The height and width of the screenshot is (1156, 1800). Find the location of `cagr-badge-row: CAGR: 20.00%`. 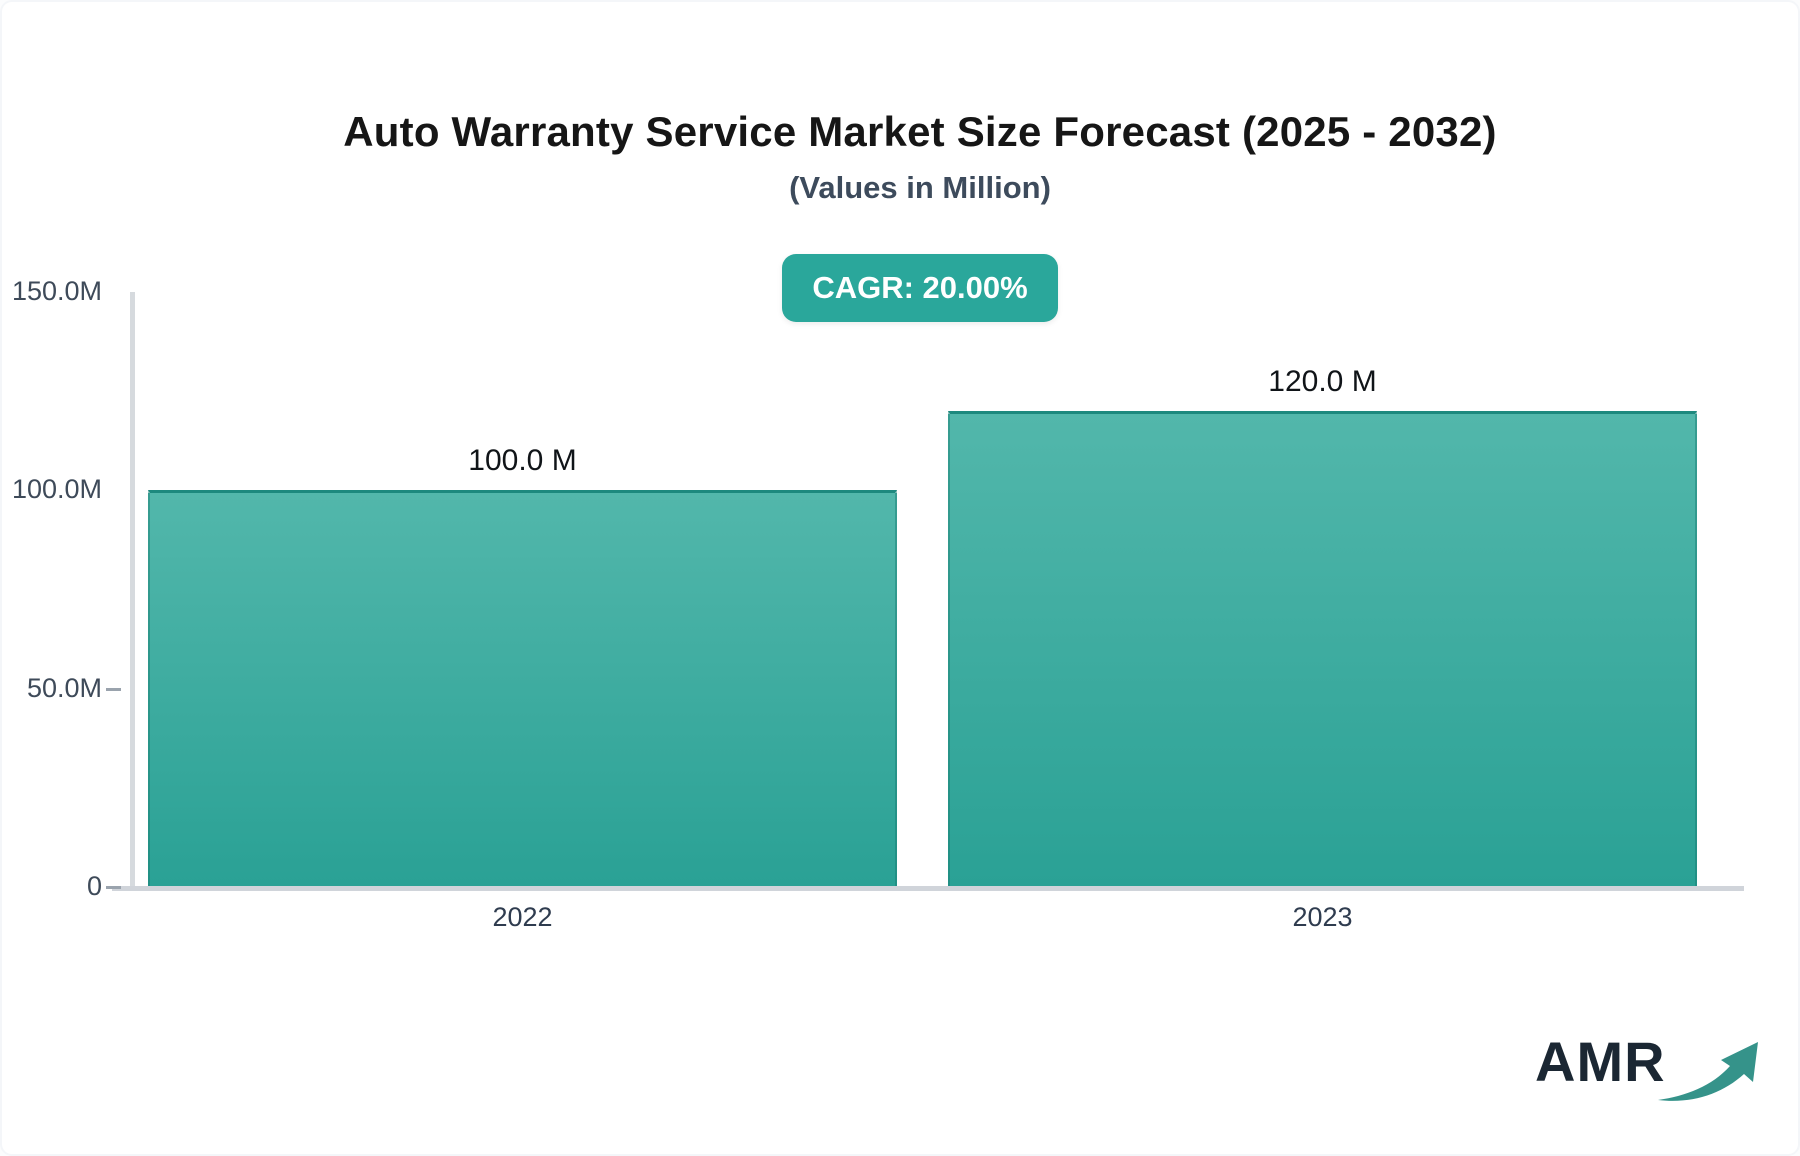

cagr-badge-row: CAGR: 20.00% is located at coordinates (920, 288).